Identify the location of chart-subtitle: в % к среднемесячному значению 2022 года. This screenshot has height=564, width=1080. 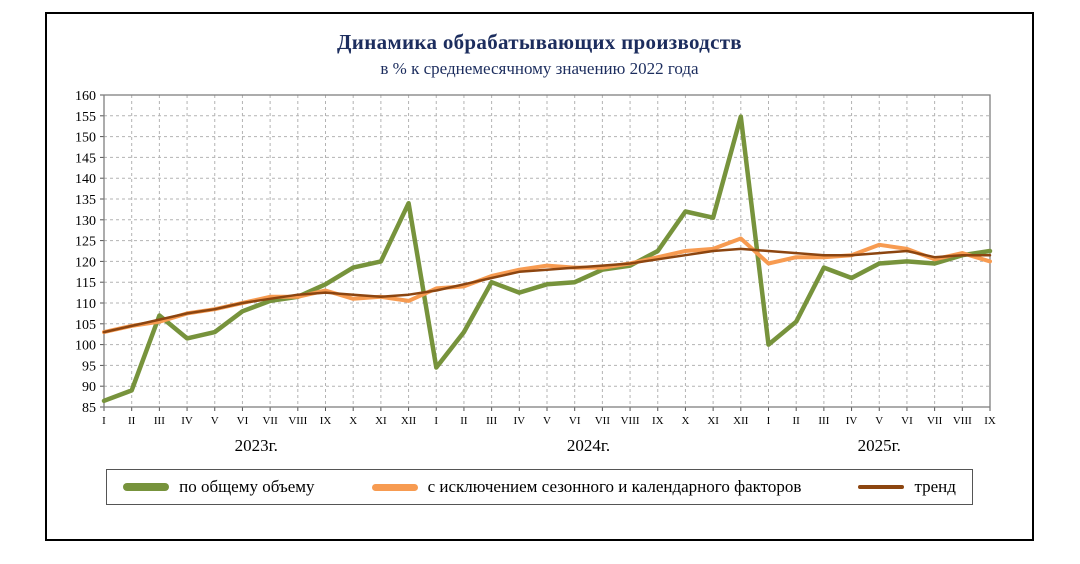
(539, 68).